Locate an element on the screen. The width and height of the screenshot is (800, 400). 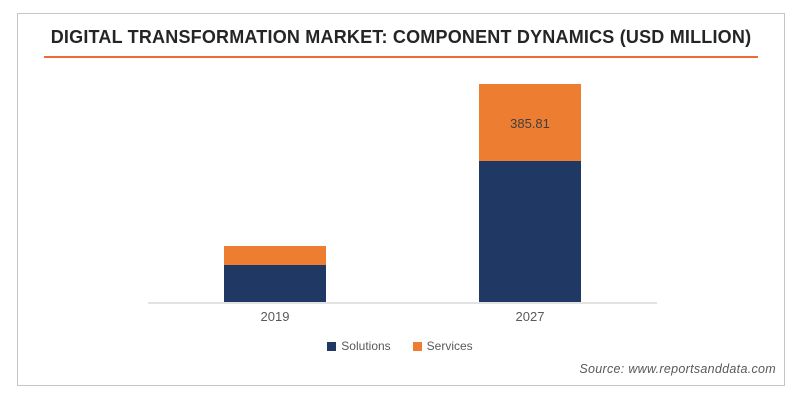
legend: Solutions Services is located at coordinates (400, 346).